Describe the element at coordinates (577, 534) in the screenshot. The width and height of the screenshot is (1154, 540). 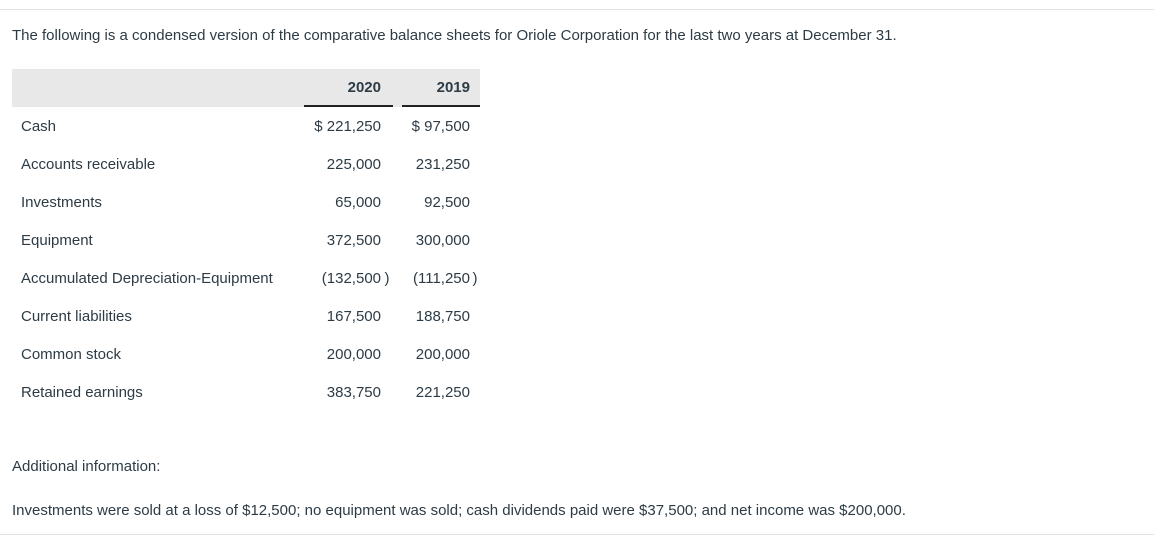
I see `bottom-divider` at that location.